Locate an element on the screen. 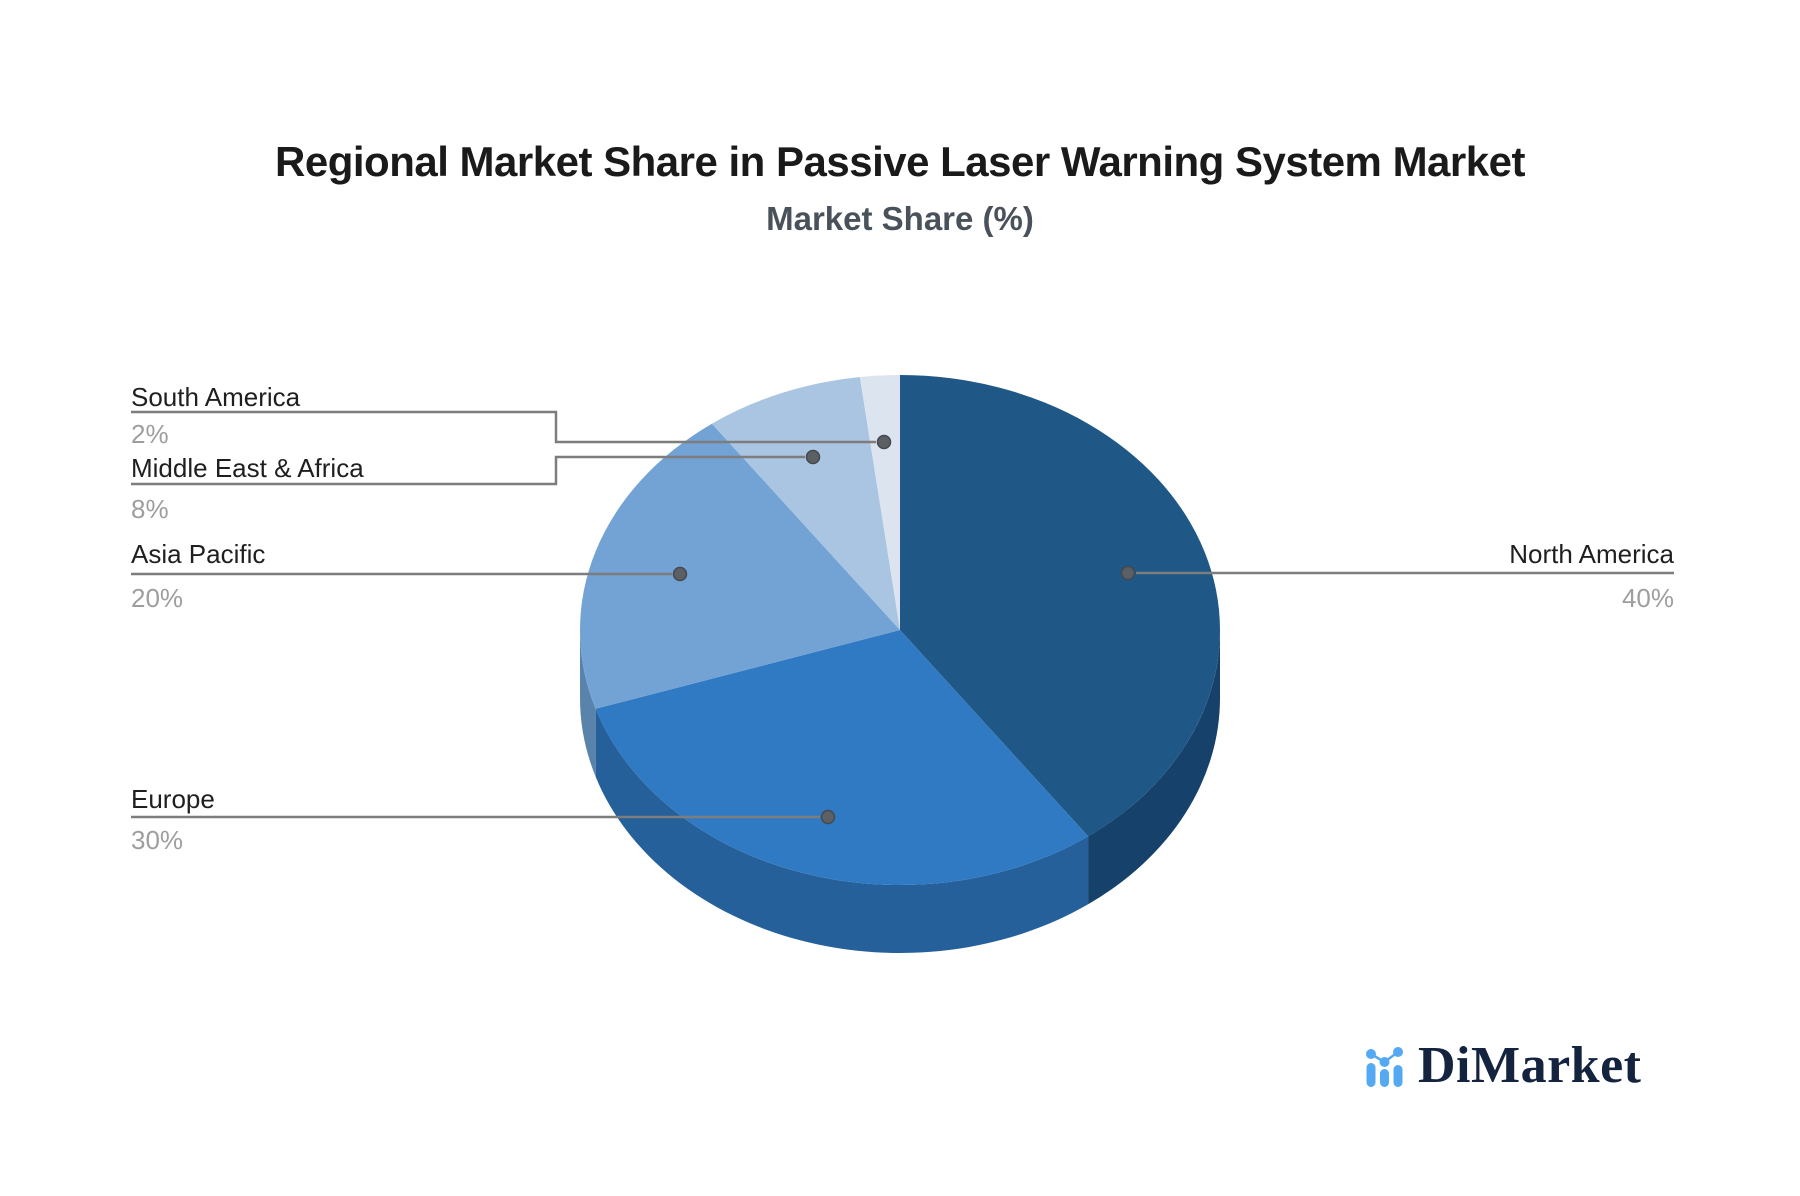 The image size is (1800, 1196). brand-logo-text: DiMarket is located at coordinates (1530, 1065).